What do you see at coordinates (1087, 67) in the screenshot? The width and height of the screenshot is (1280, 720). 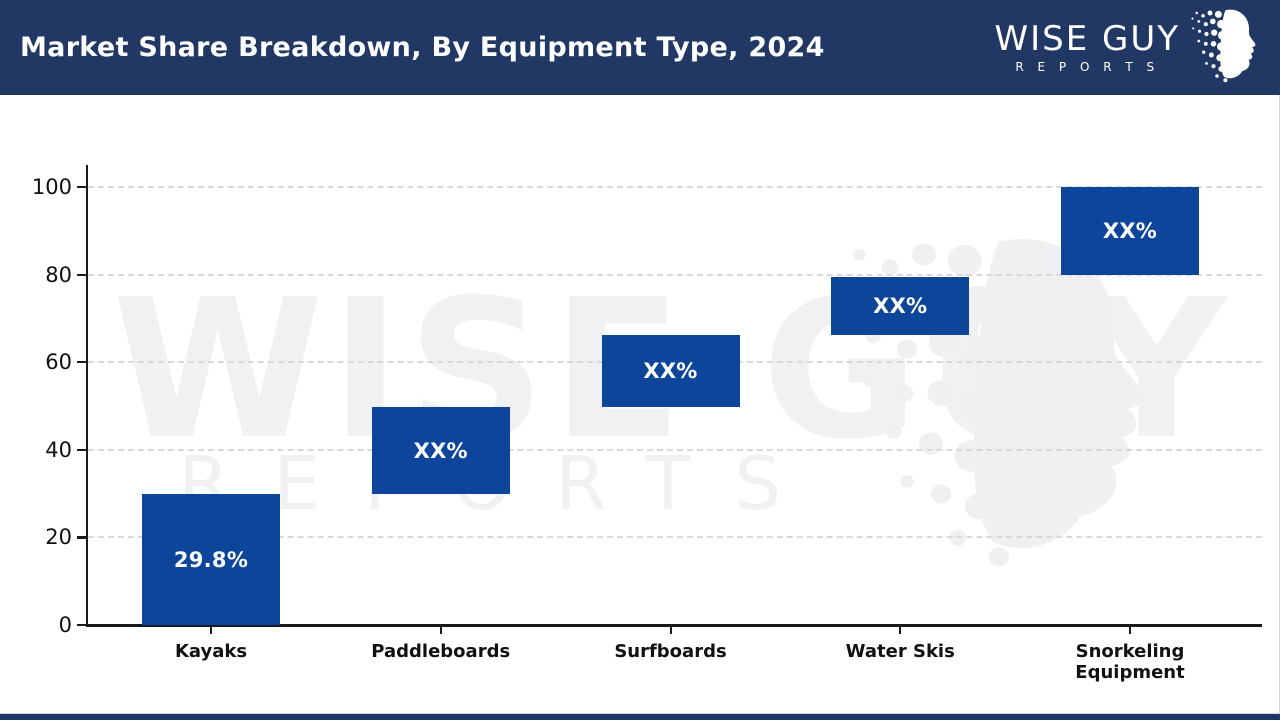 I see `brand-subname: R E P O R T S` at bounding box center [1087, 67].